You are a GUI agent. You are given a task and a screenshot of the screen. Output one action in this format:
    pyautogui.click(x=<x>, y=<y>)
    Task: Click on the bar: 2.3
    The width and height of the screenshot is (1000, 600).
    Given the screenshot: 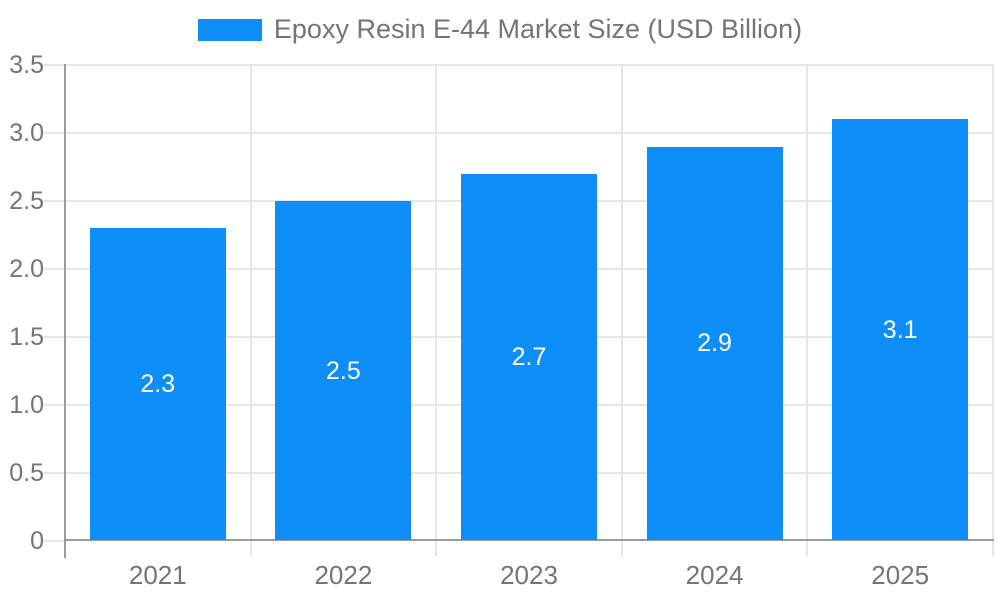 What is the action you would take?
    pyautogui.click(x=157, y=384)
    